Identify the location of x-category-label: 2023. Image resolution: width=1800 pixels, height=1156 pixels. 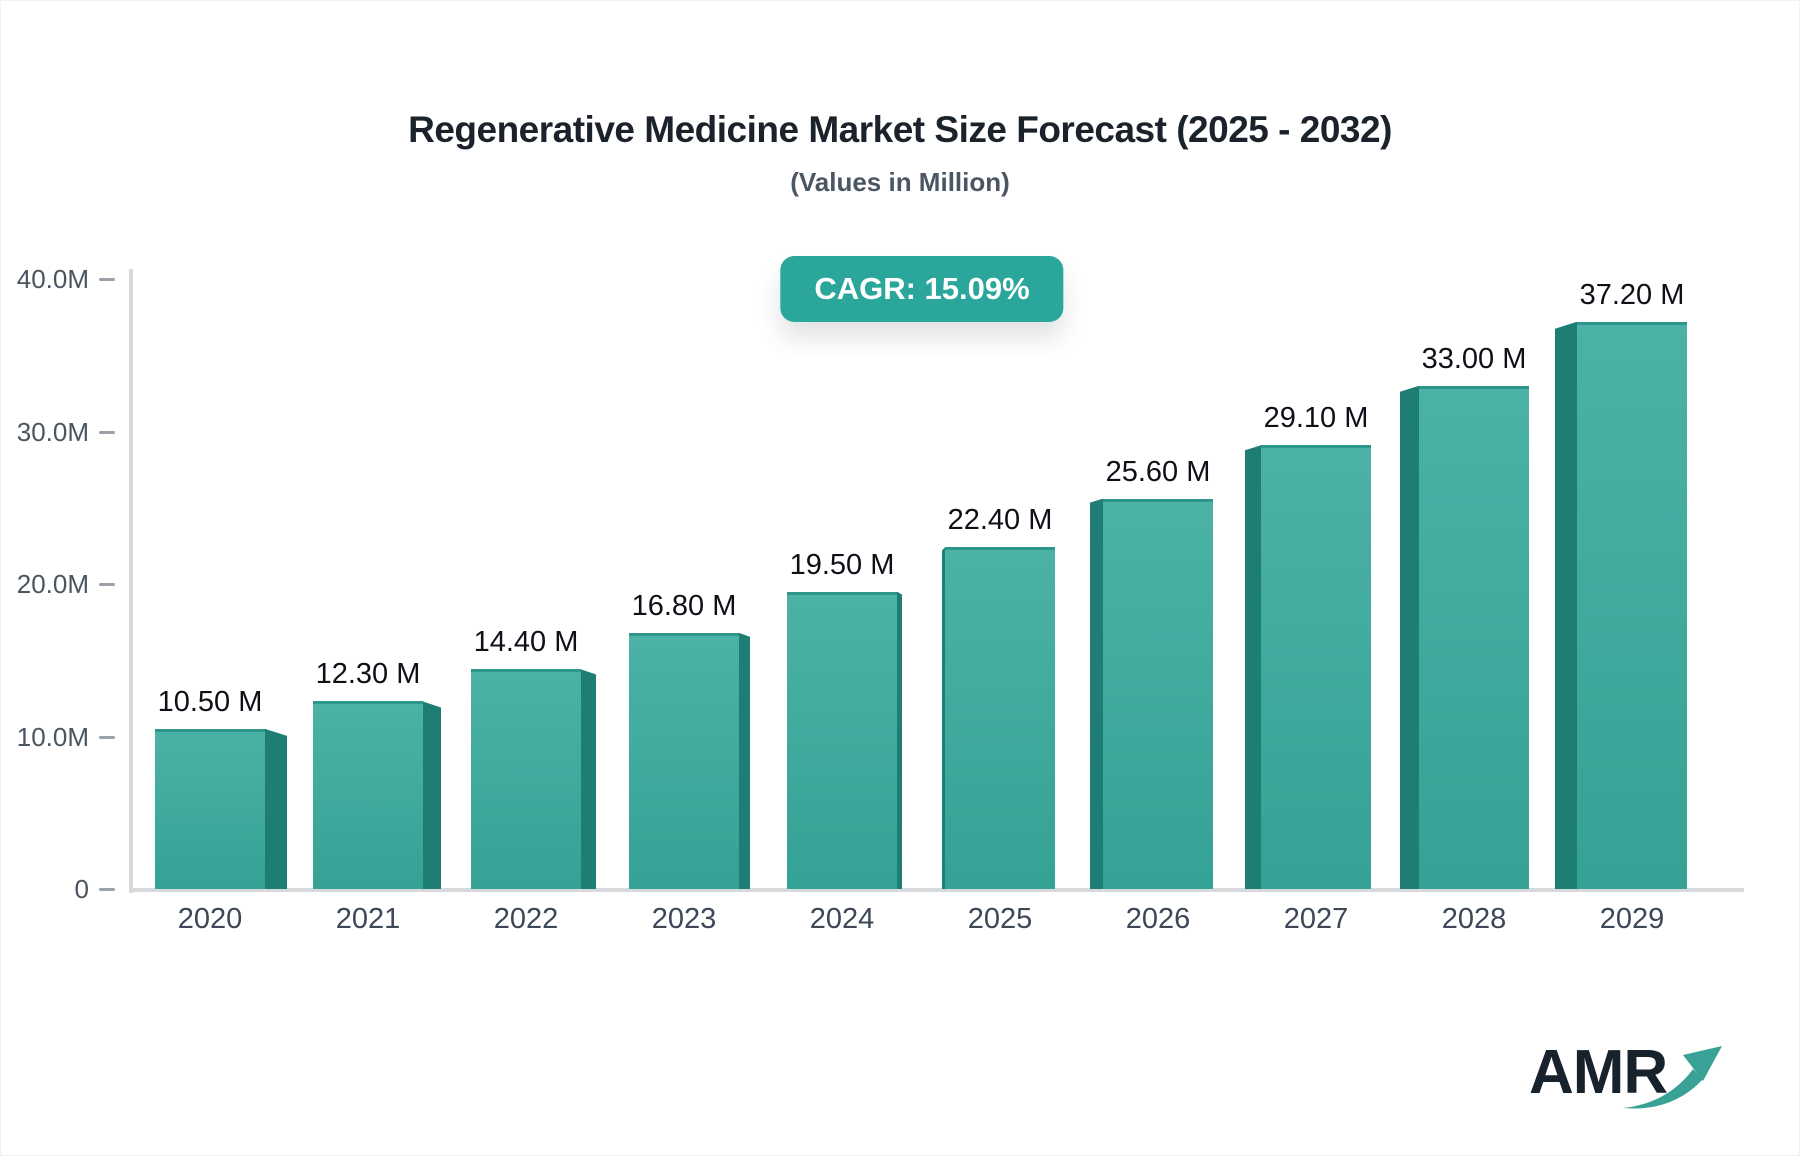
(684, 919).